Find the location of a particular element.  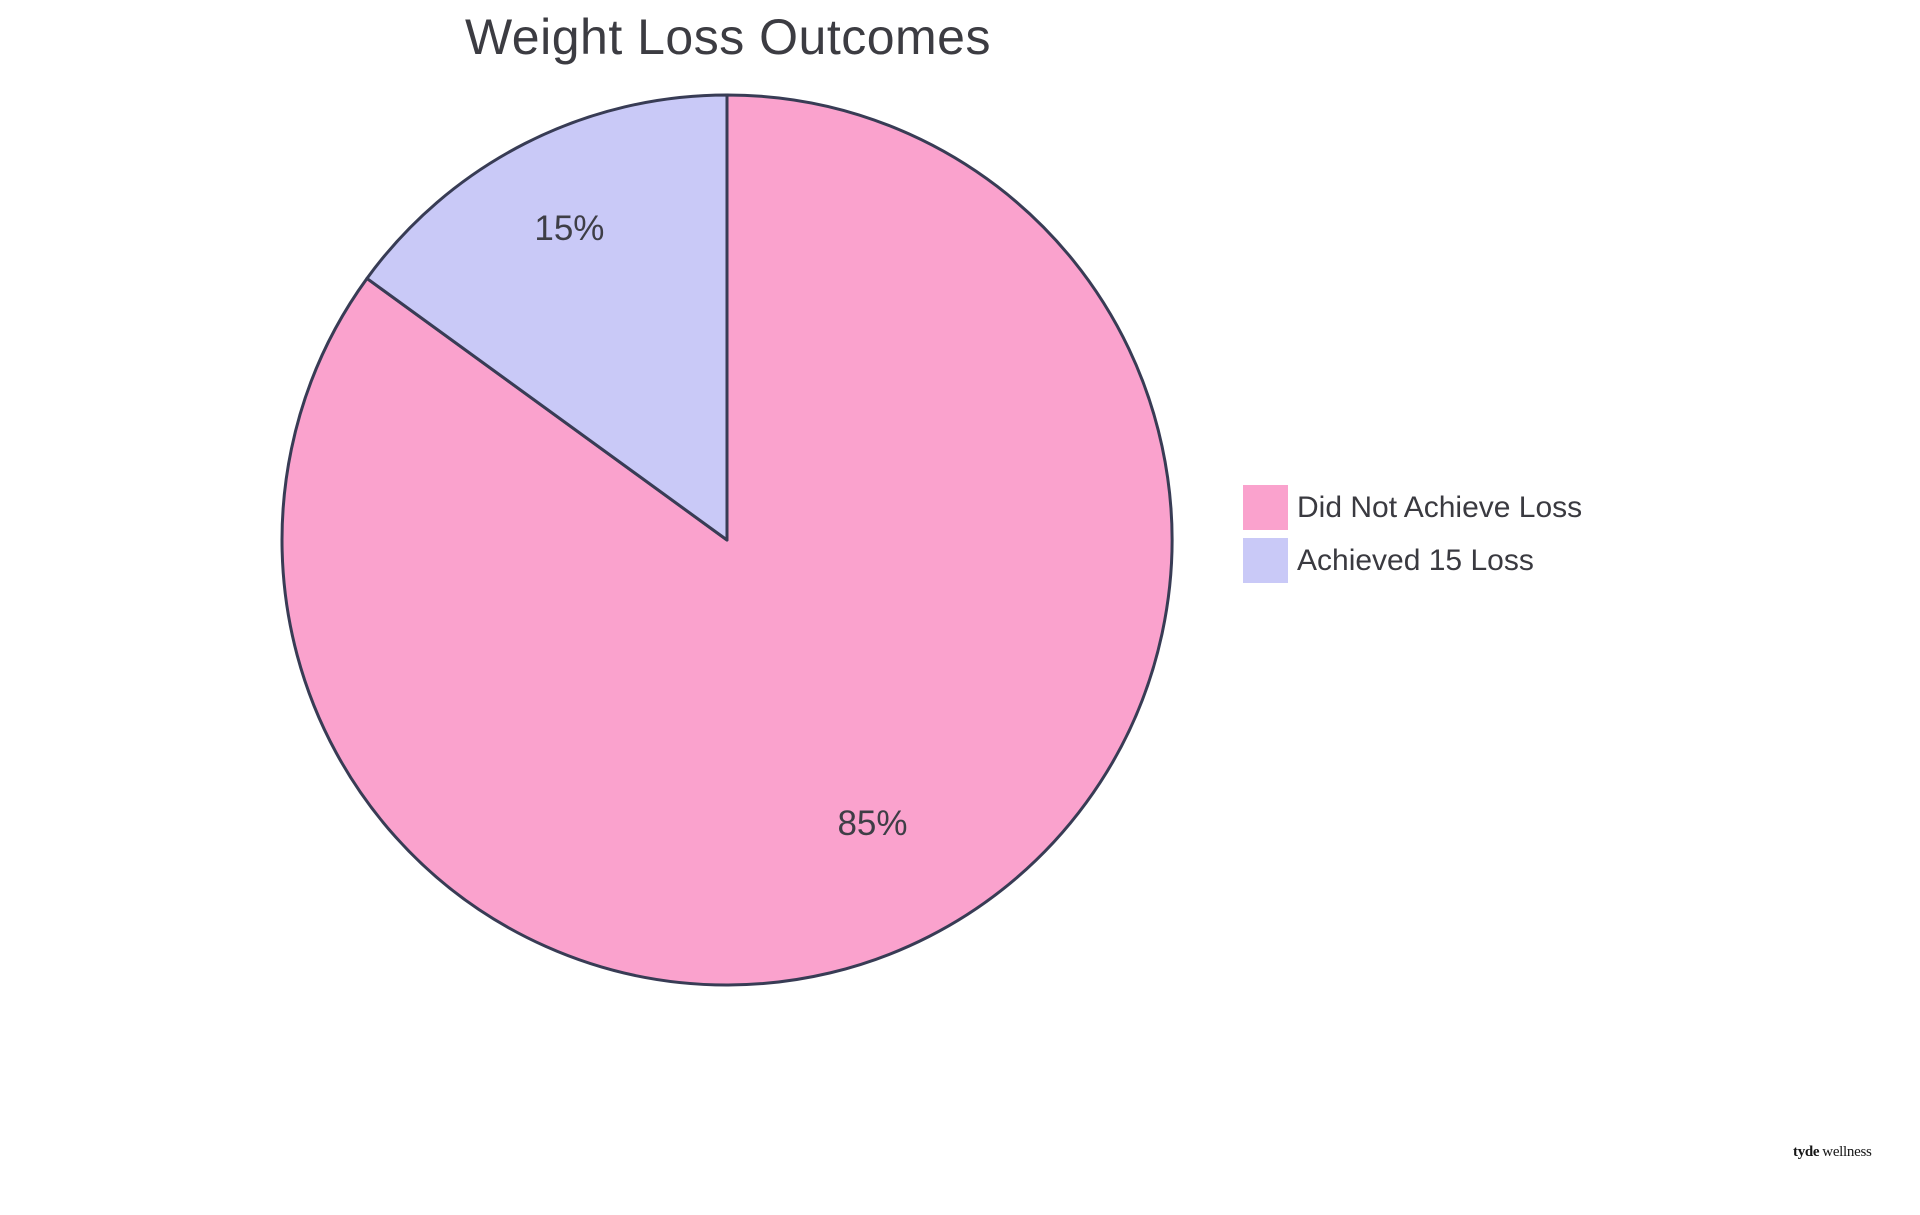

legend-swatch-pink is located at coordinates (1265, 507).